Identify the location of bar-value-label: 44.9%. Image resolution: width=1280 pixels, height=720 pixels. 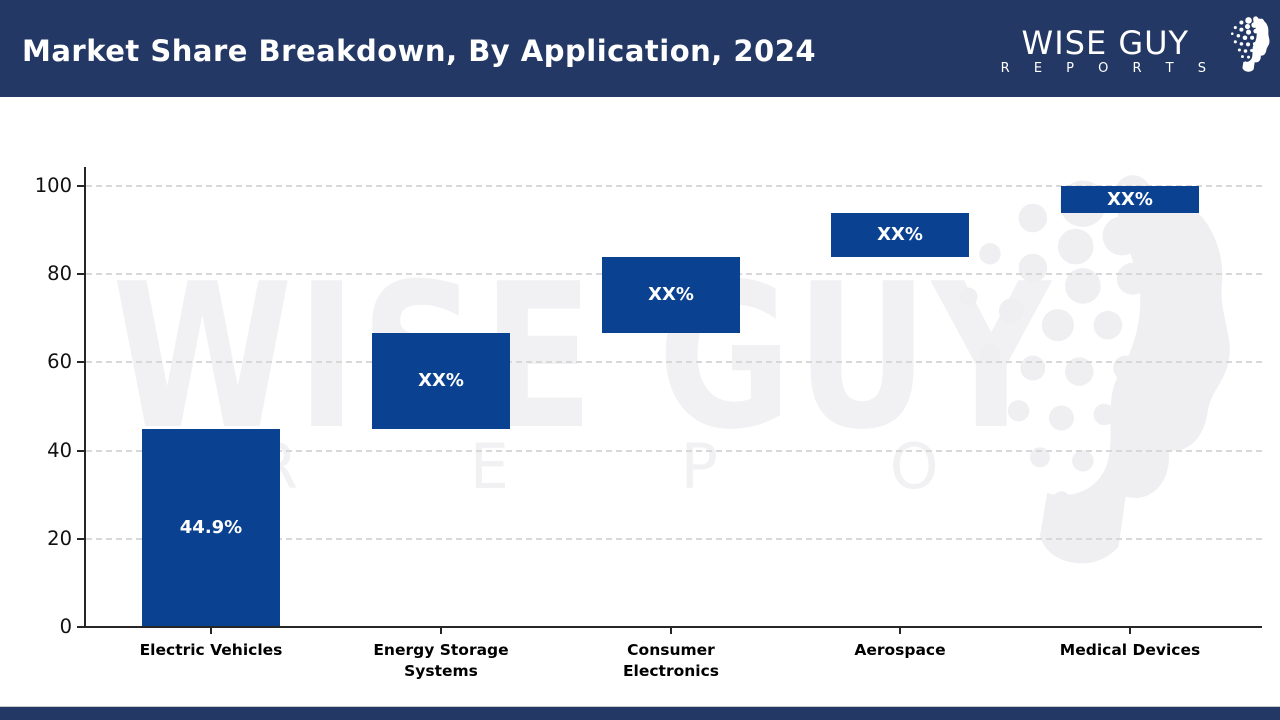
(211, 528).